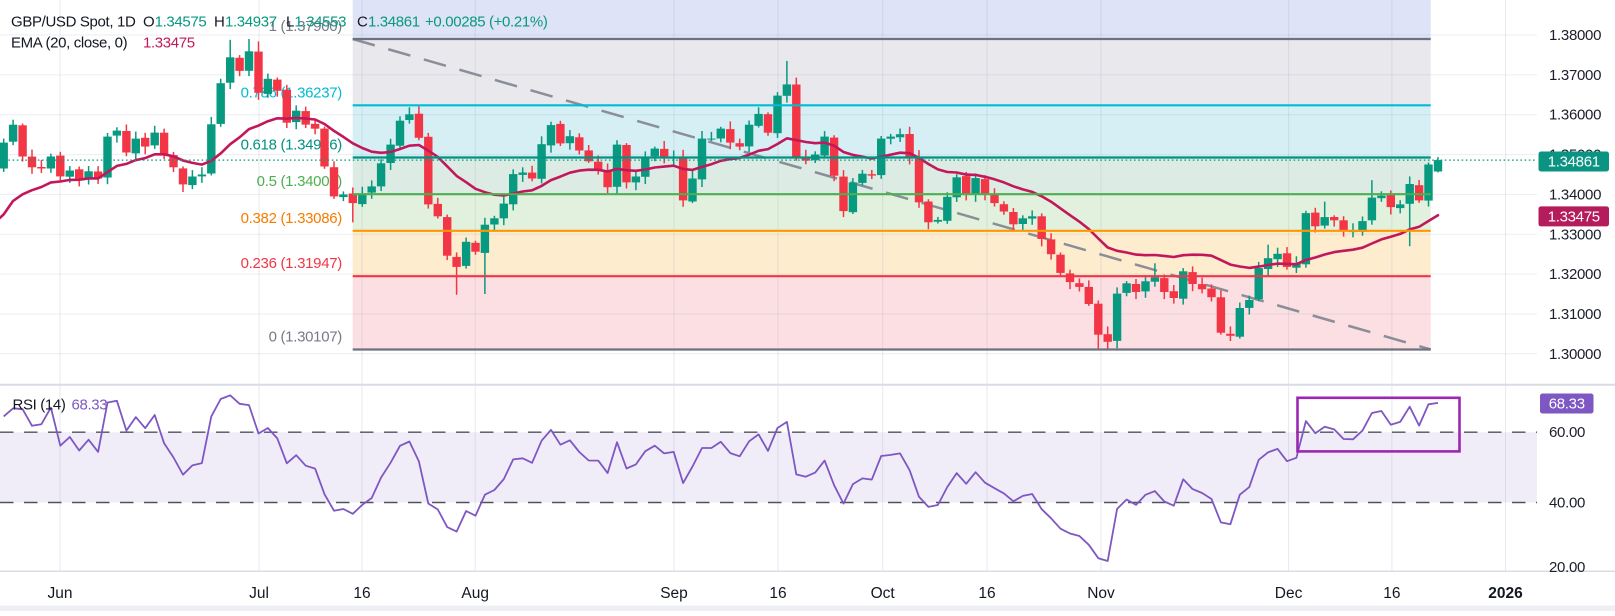  Describe the element at coordinates (60, 593) in the screenshot. I see `svg-text: Jun` at that location.